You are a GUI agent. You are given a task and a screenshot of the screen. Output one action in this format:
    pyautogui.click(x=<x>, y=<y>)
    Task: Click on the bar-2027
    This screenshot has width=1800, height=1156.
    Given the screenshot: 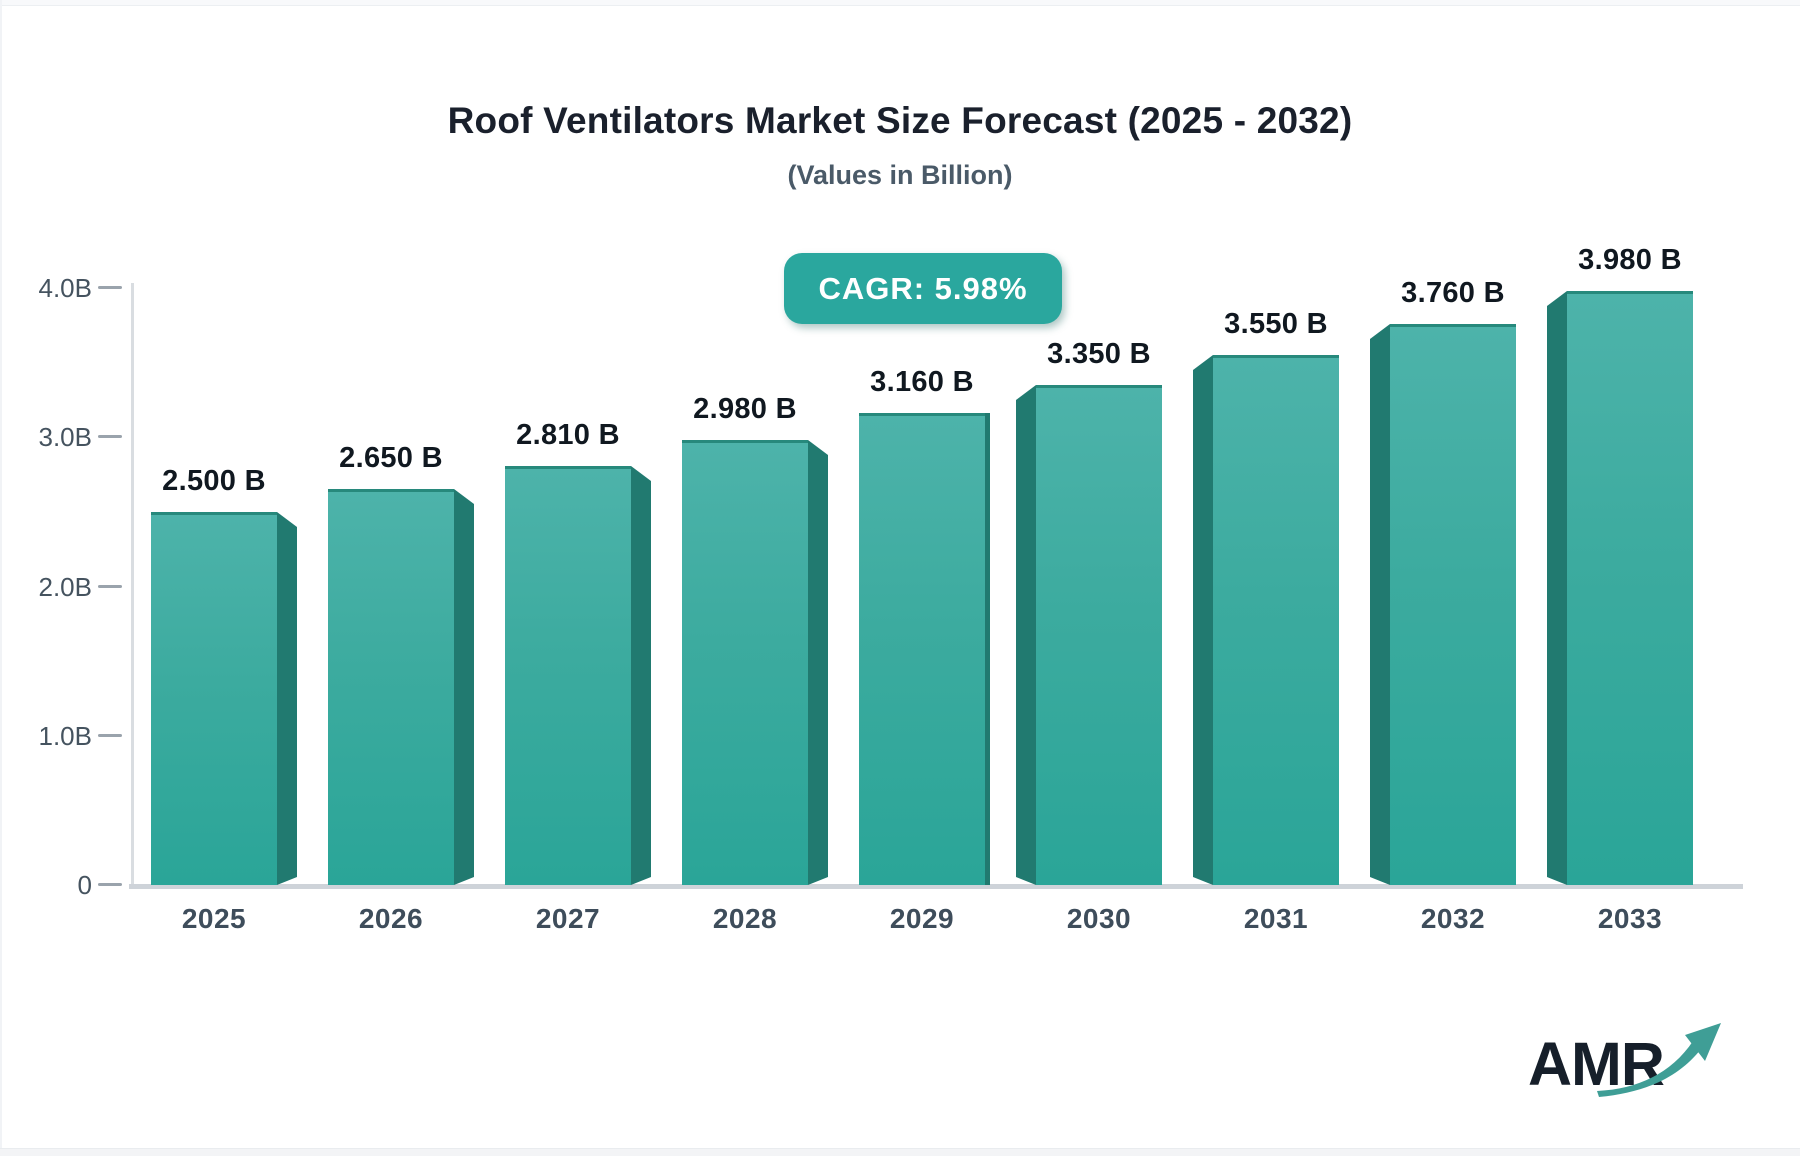 What is the action you would take?
    pyautogui.click(x=568, y=675)
    